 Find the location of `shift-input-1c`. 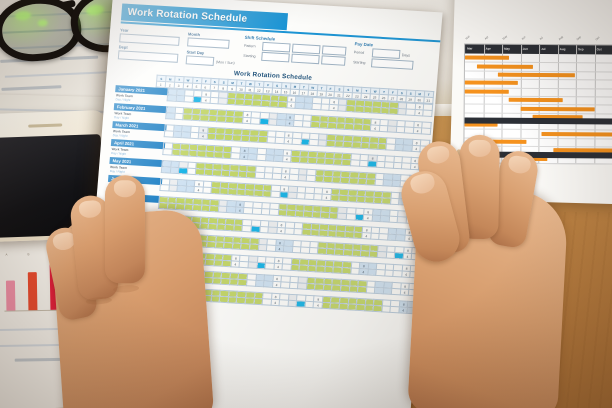

shift-input-1c is located at coordinates (333, 60).